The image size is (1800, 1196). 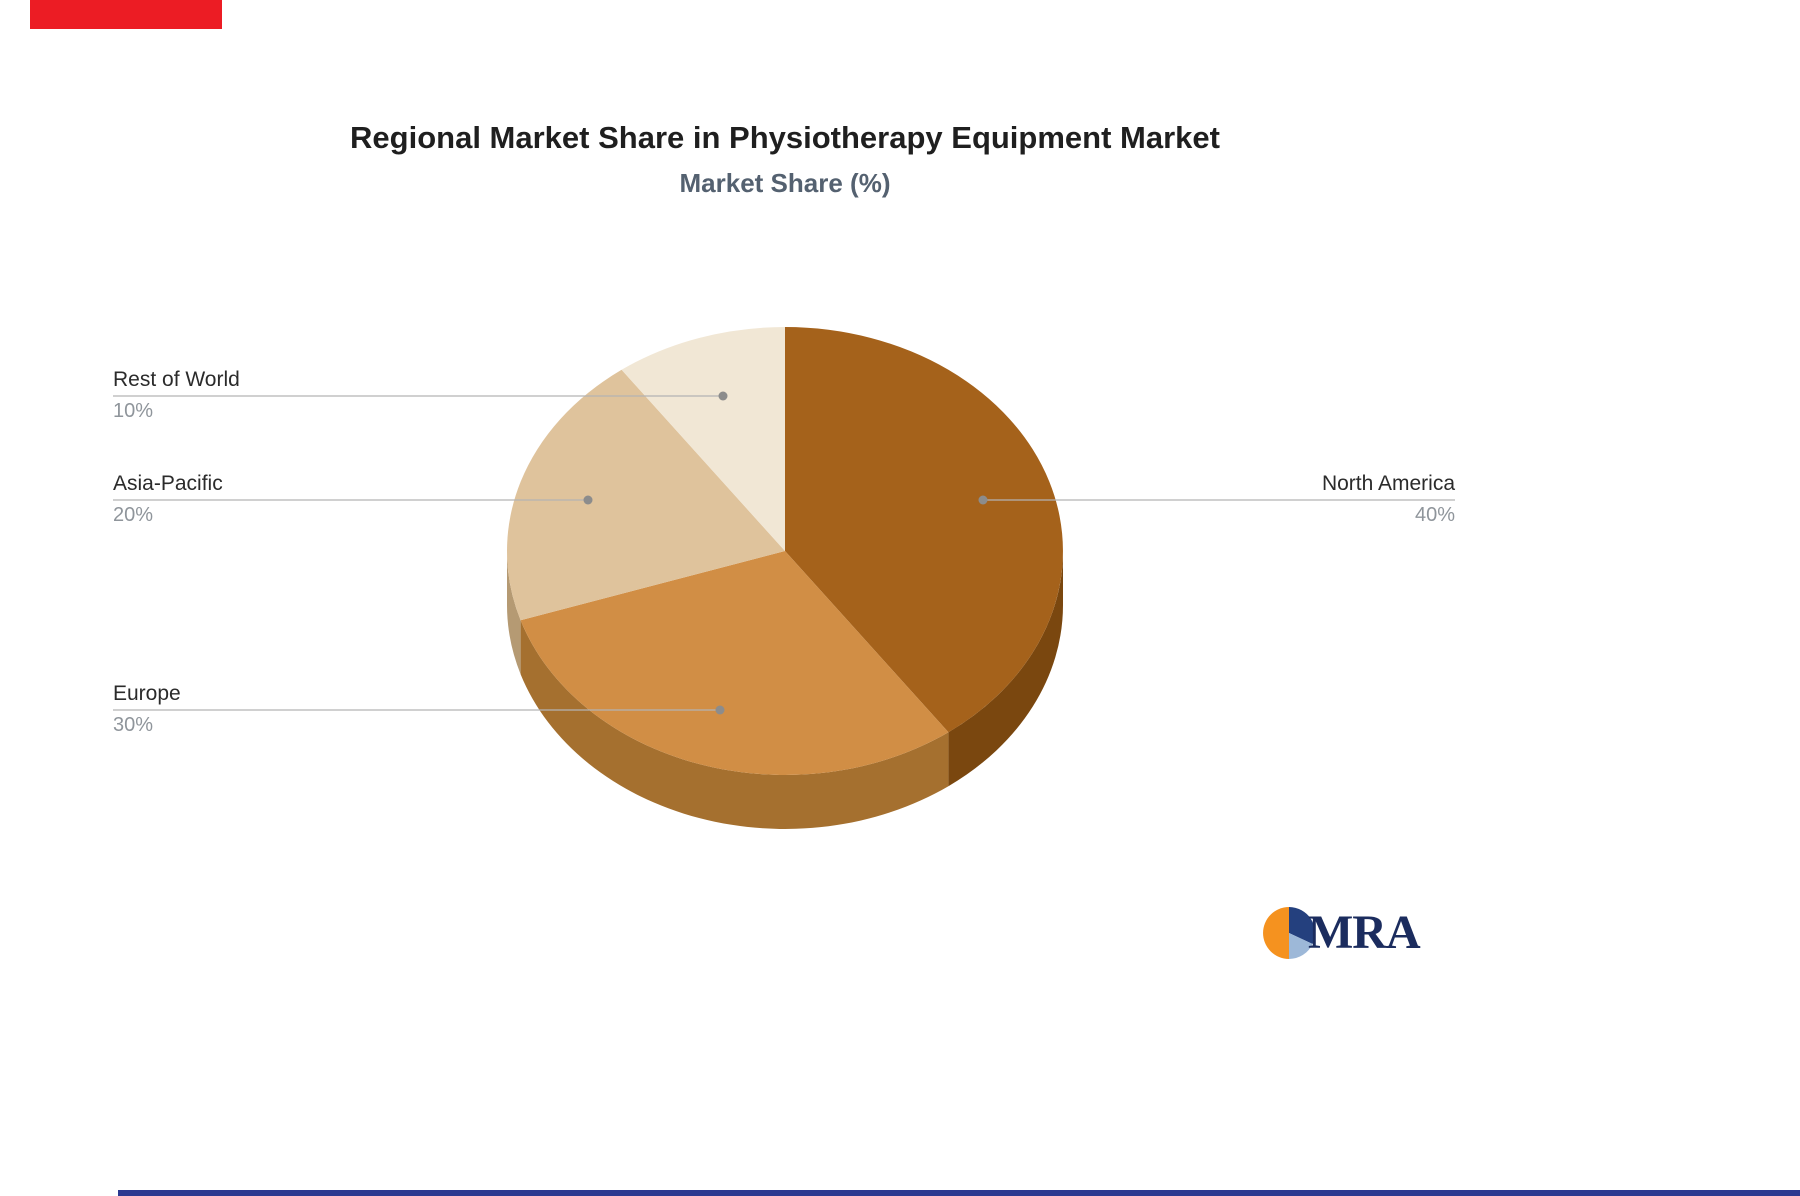 I want to click on red-banner, so click(x=126, y=14).